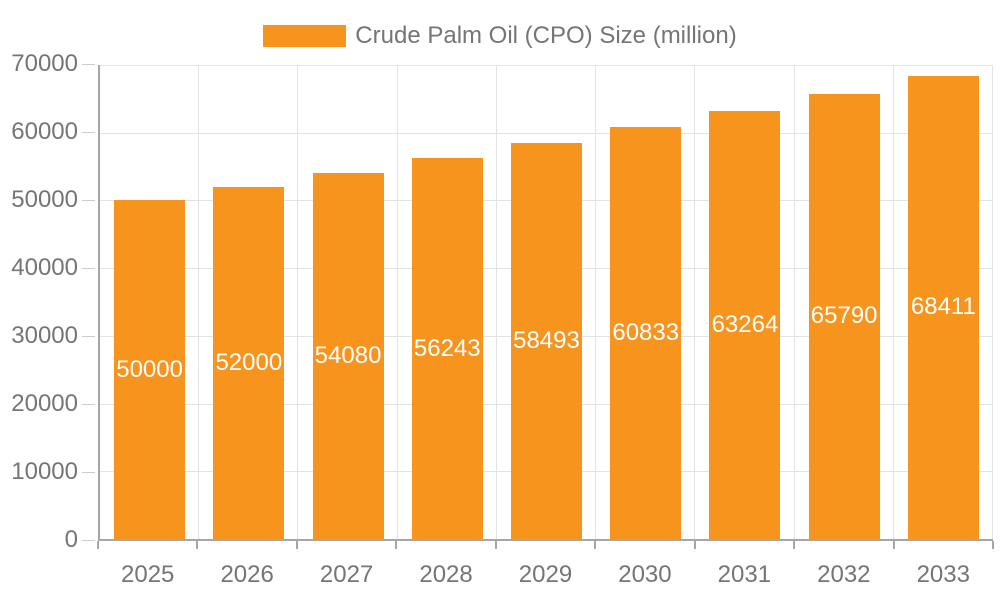 The image size is (1000, 600). What do you see at coordinates (546, 35) in the screenshot?
I see `legend-label: Crude Palm Oil (CPO) Size (million)` at bounding box center [546, 35].